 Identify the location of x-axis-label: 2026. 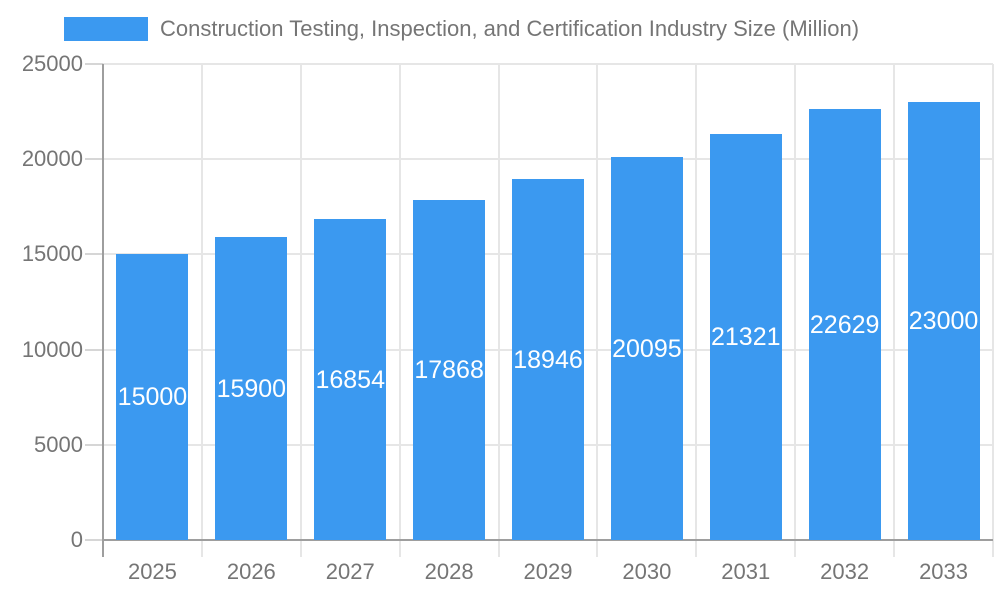
(251, 571).